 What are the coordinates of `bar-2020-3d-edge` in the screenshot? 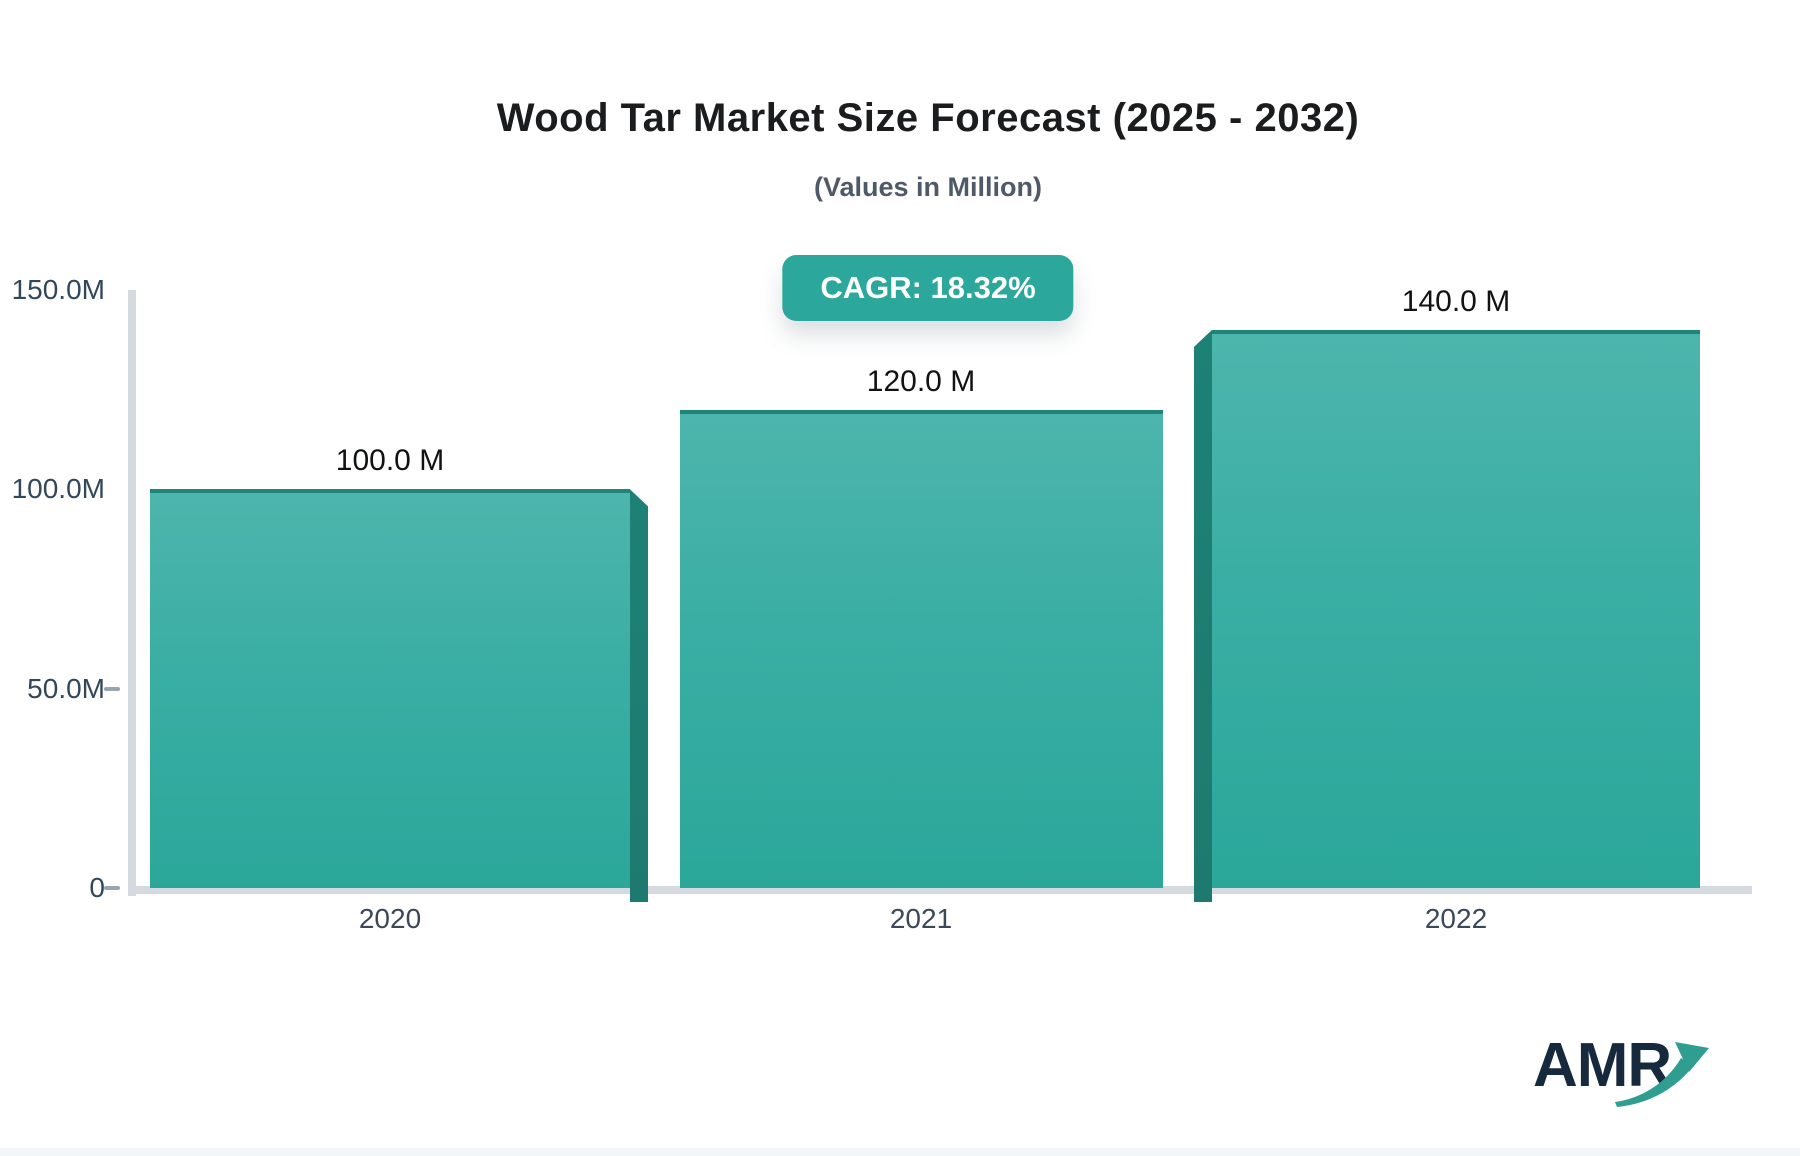 It's located at (639, 695).